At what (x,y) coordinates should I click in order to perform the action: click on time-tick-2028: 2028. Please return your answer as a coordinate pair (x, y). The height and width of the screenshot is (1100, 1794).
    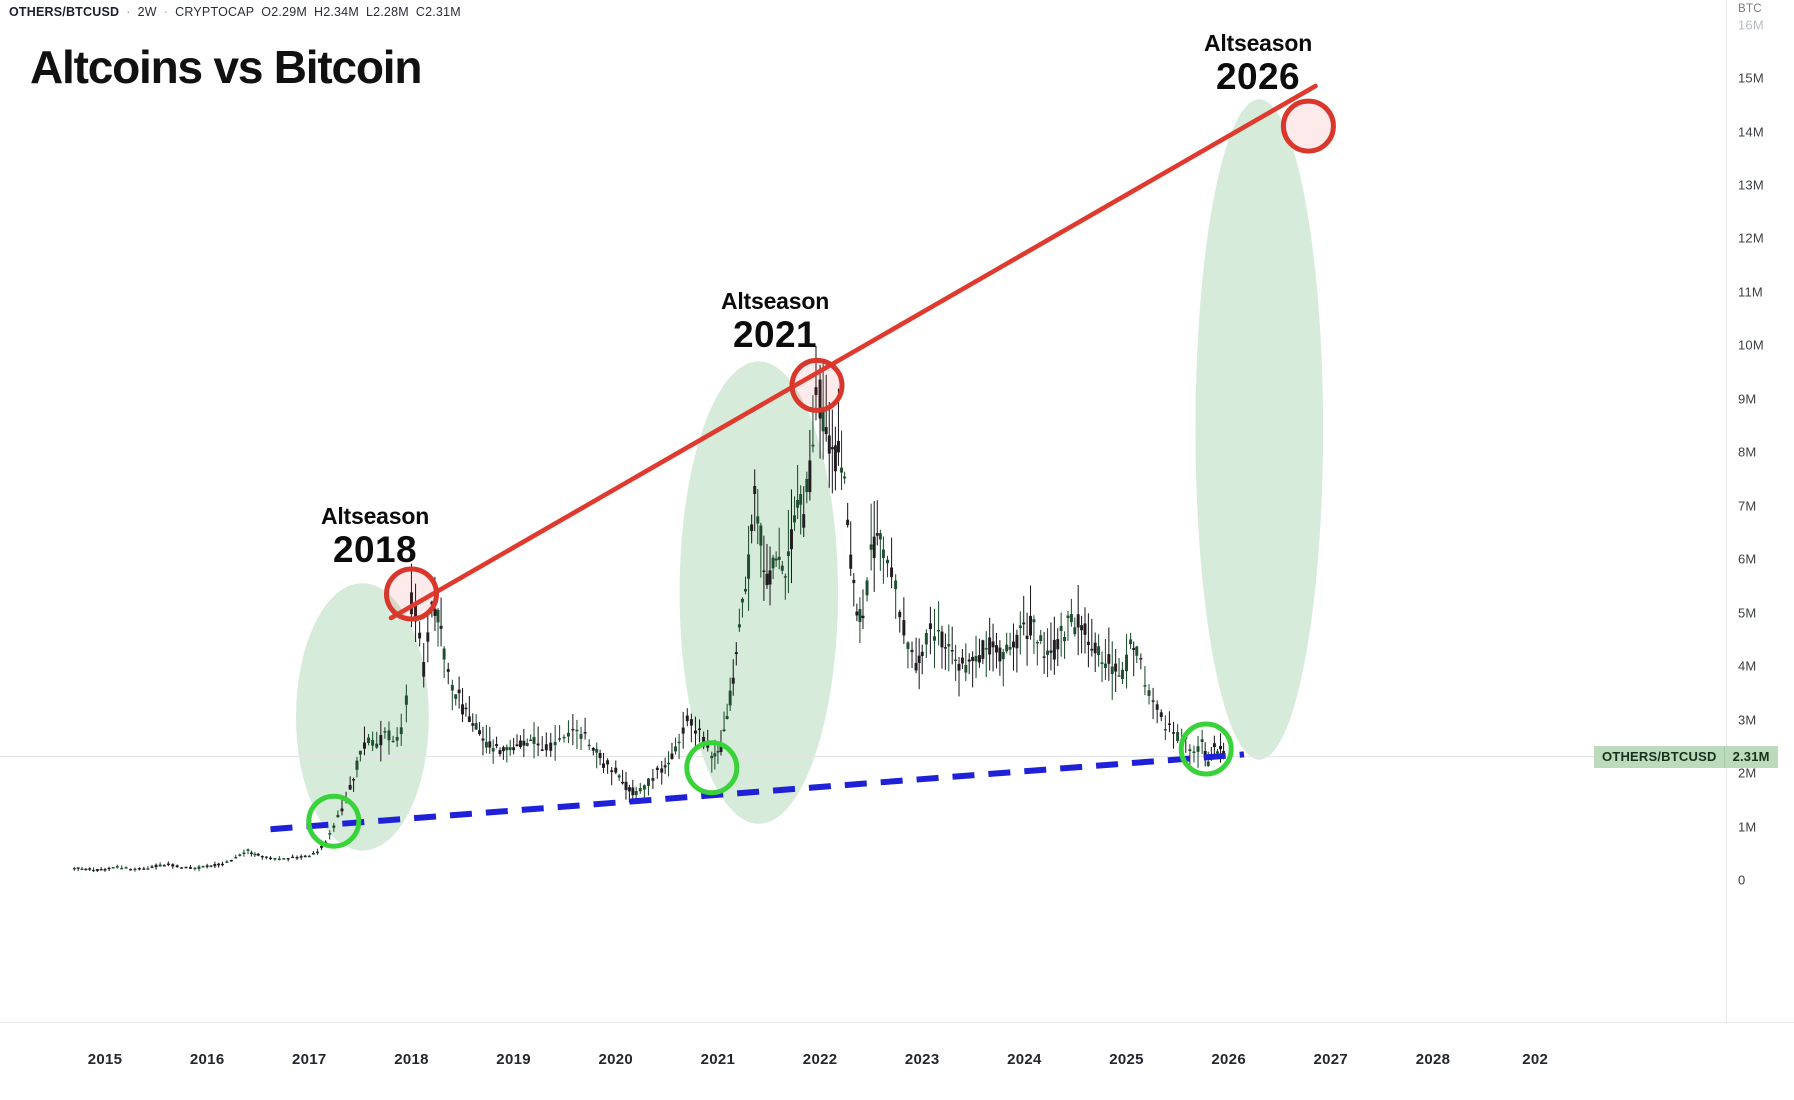
    Looking at the image, I should click on (1433, 1059).